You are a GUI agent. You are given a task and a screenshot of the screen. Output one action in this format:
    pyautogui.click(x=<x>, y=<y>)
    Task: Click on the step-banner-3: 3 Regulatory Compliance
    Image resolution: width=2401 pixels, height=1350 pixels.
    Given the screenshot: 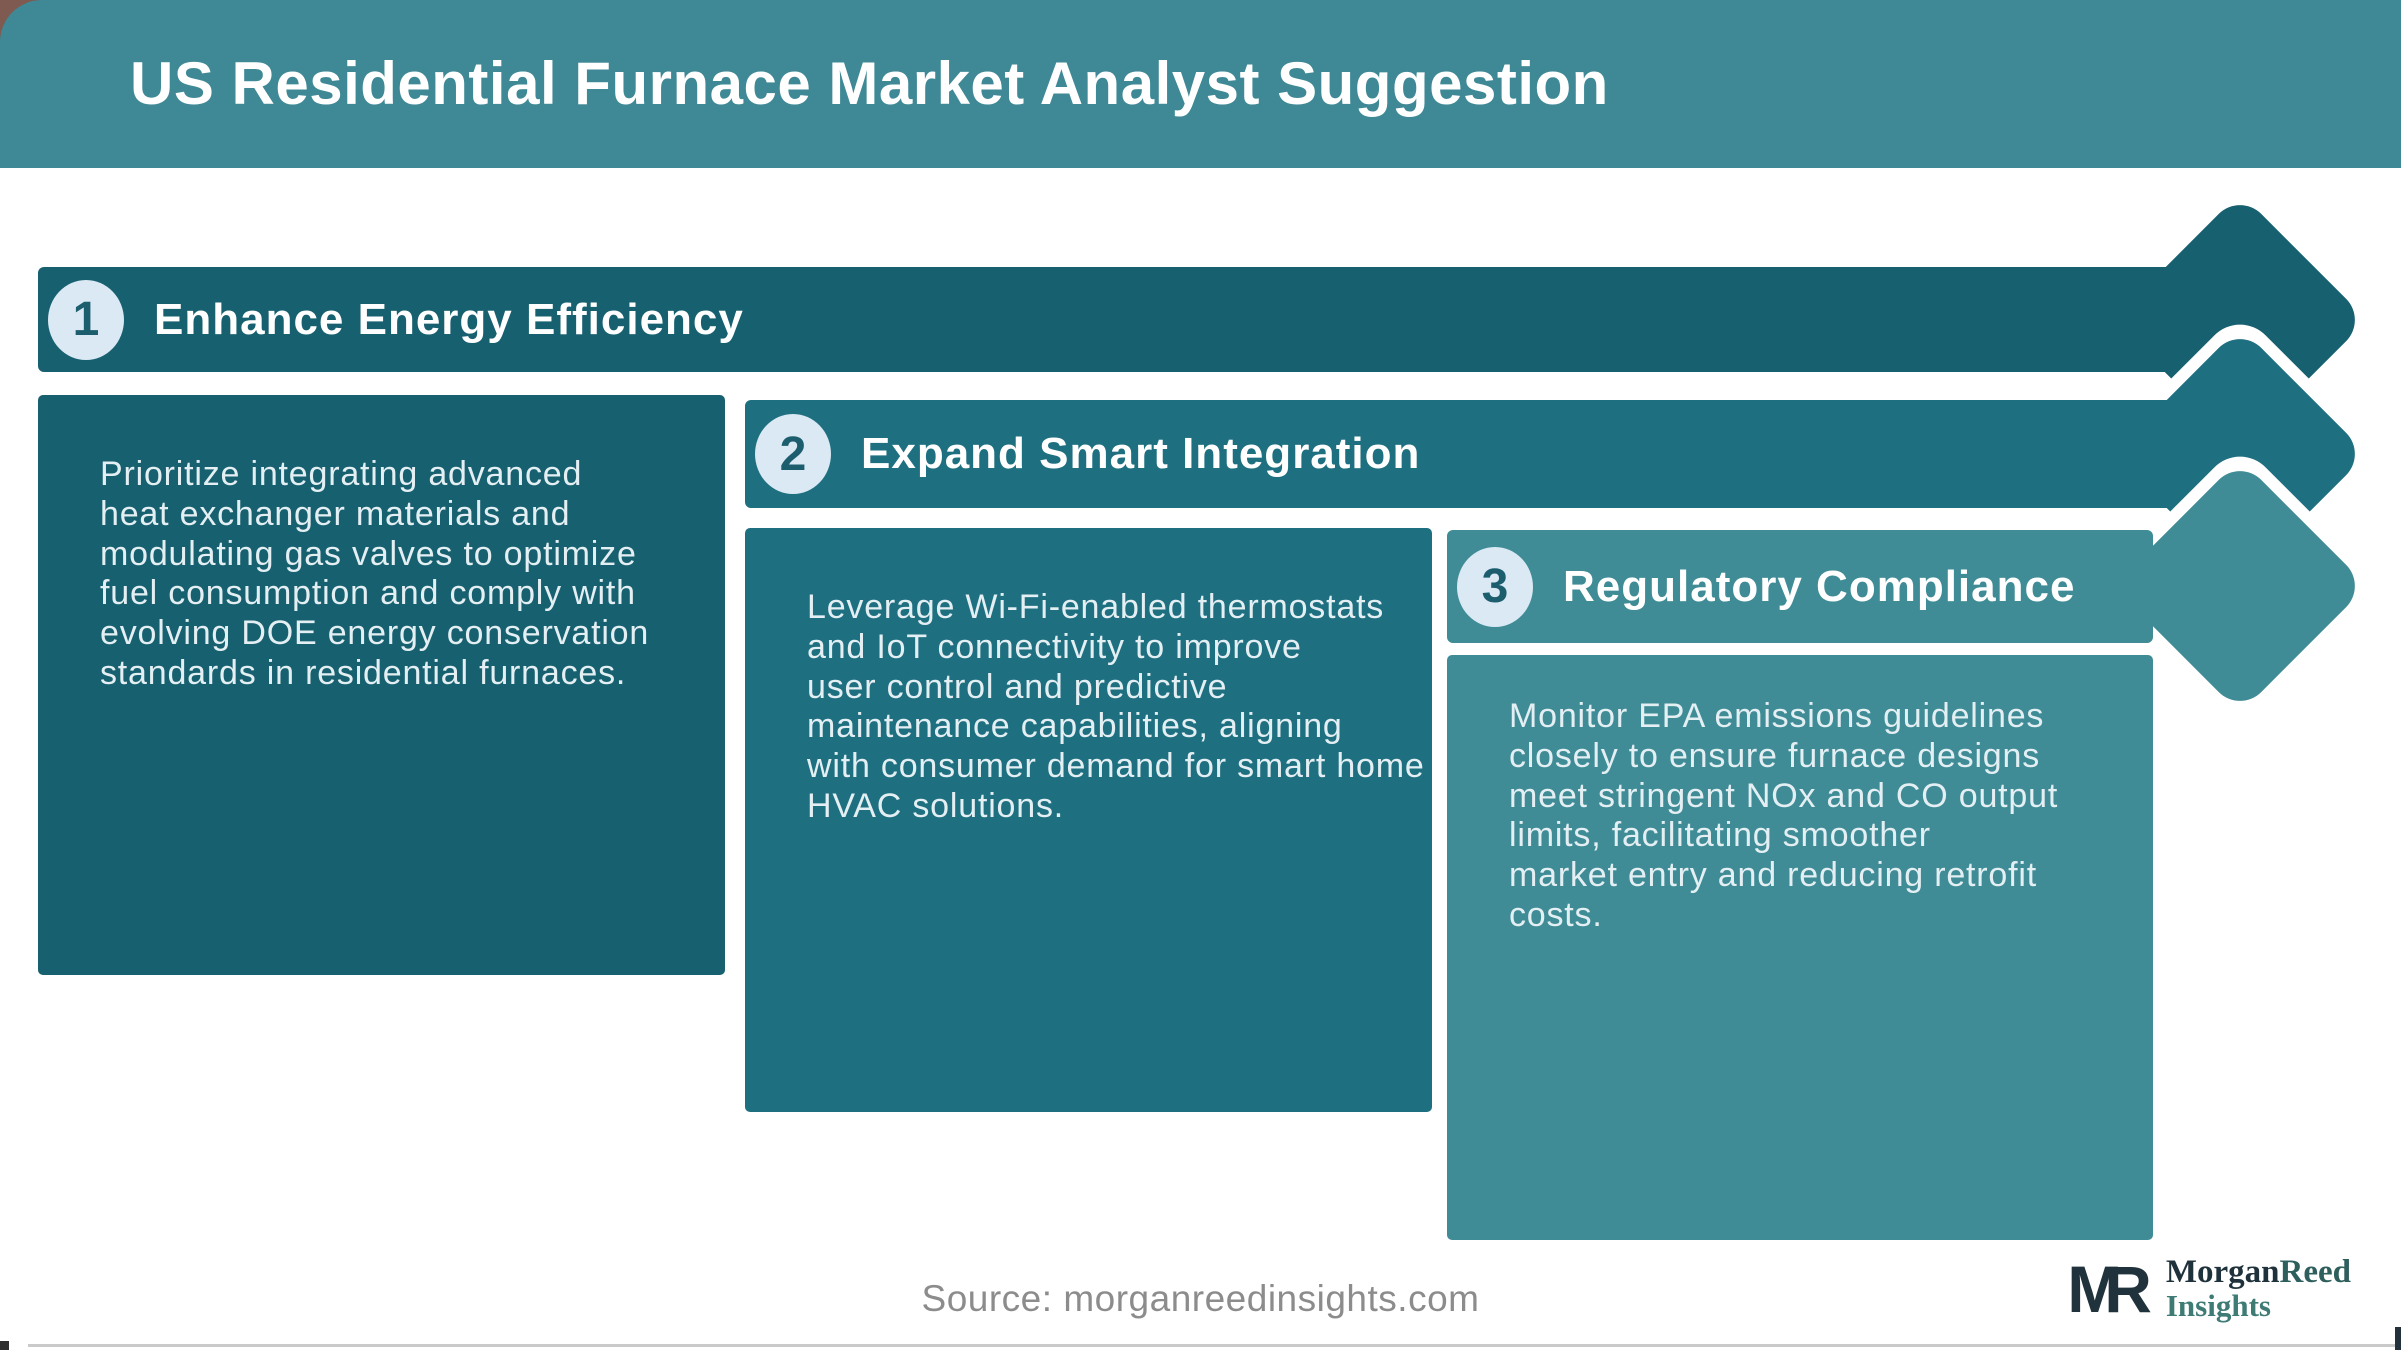 What is the action you would take?
    pyautogui.click(x=1800, y=586)
    